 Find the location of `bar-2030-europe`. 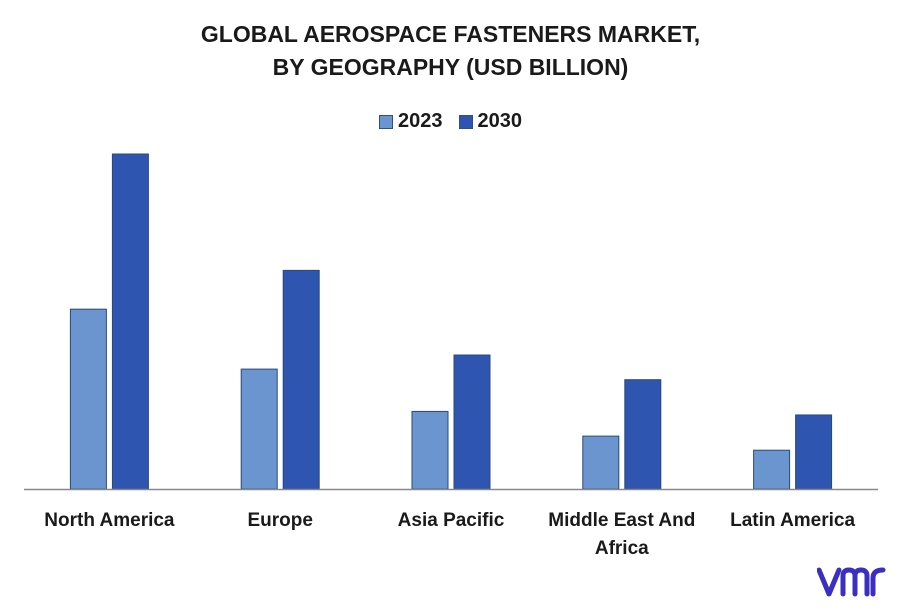

bar-2030-europe is located at coordinates (301, 379).